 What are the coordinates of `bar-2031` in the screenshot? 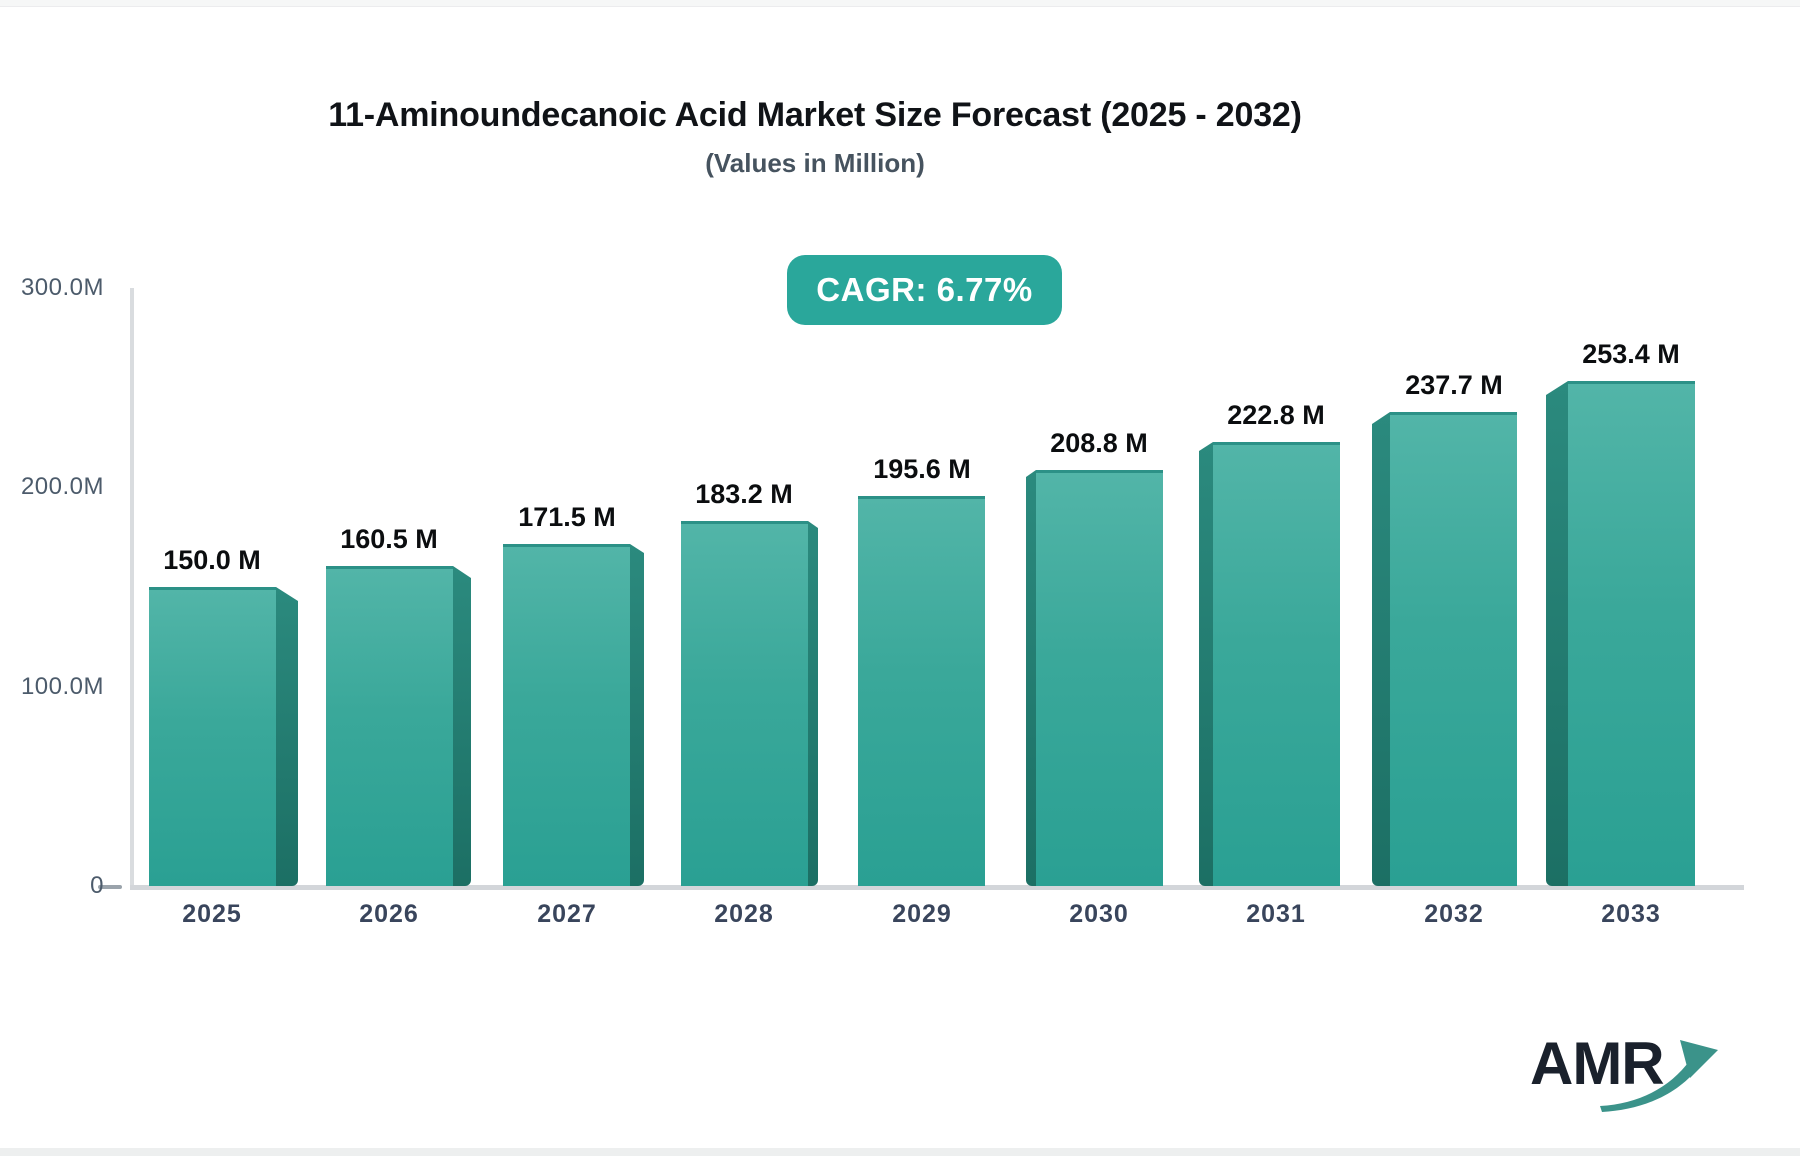 It's located at (1276, 664).